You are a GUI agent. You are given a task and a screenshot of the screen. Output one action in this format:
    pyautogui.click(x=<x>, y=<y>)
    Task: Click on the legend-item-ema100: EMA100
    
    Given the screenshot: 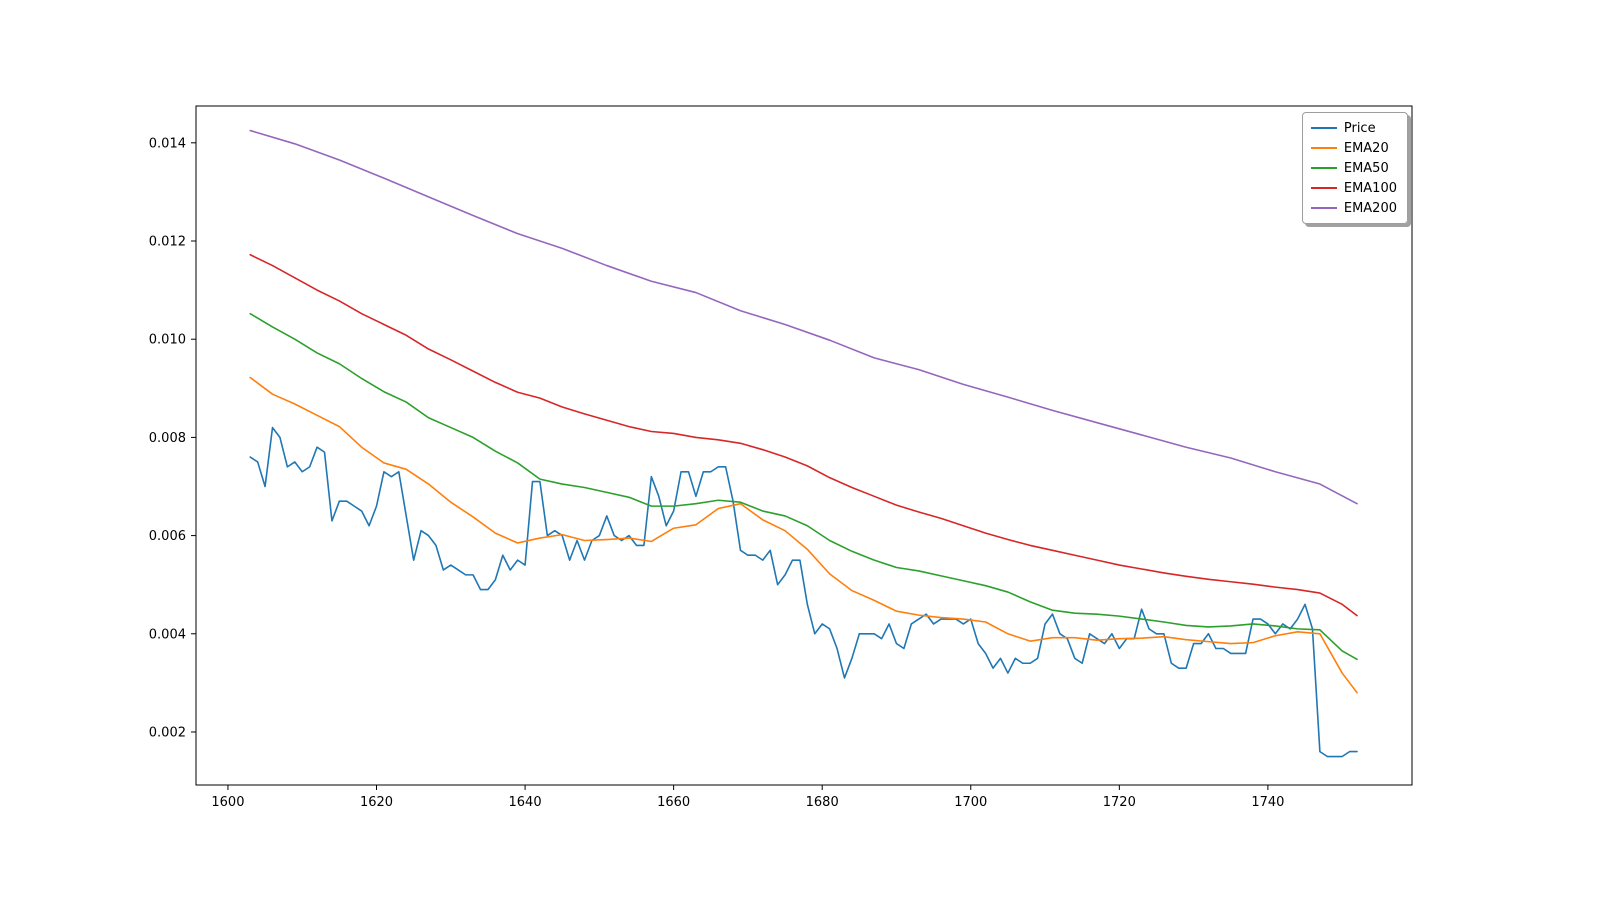 What is the action you would take?
    pyautogui.click(x=1353, y=188)
    